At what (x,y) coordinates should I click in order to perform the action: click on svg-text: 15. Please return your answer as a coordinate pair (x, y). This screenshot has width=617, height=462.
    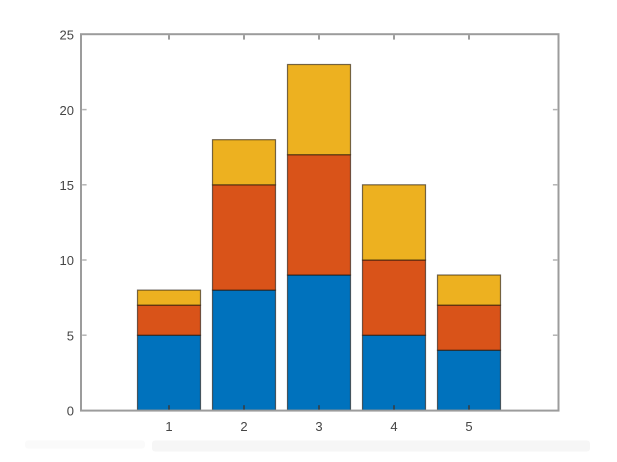
    Looking at the image, I should click on (67, 185).